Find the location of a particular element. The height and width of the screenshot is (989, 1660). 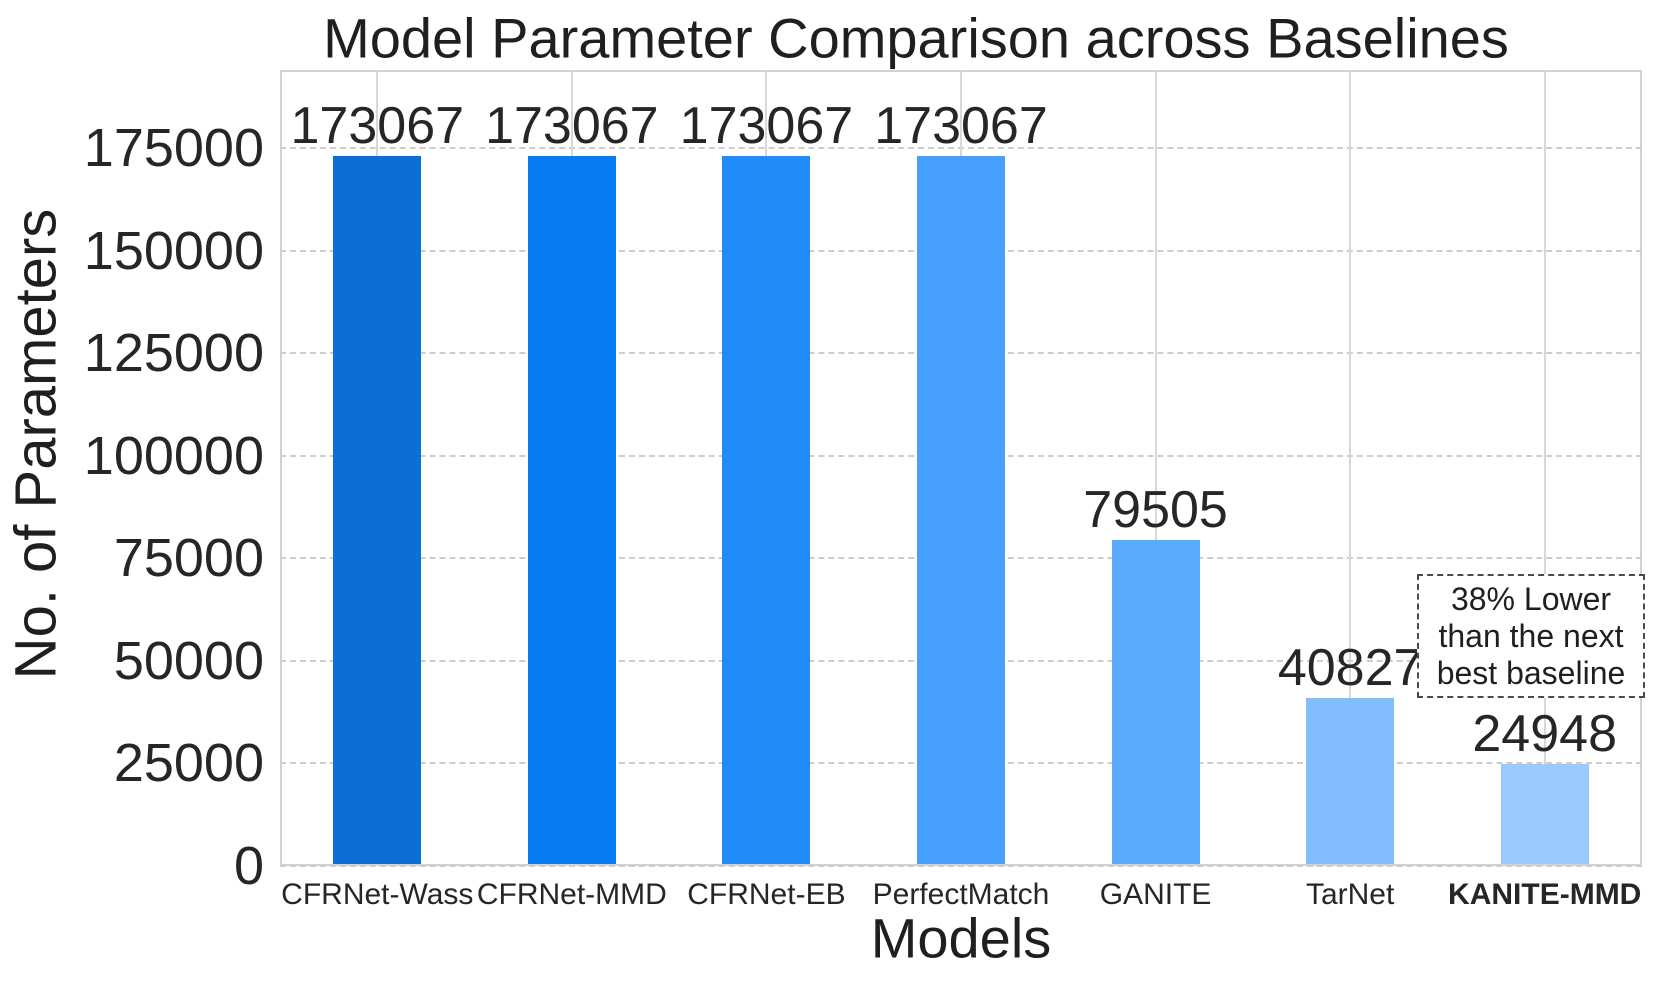

x-tick-label: GANITE is located at coordinates (1155, 894).